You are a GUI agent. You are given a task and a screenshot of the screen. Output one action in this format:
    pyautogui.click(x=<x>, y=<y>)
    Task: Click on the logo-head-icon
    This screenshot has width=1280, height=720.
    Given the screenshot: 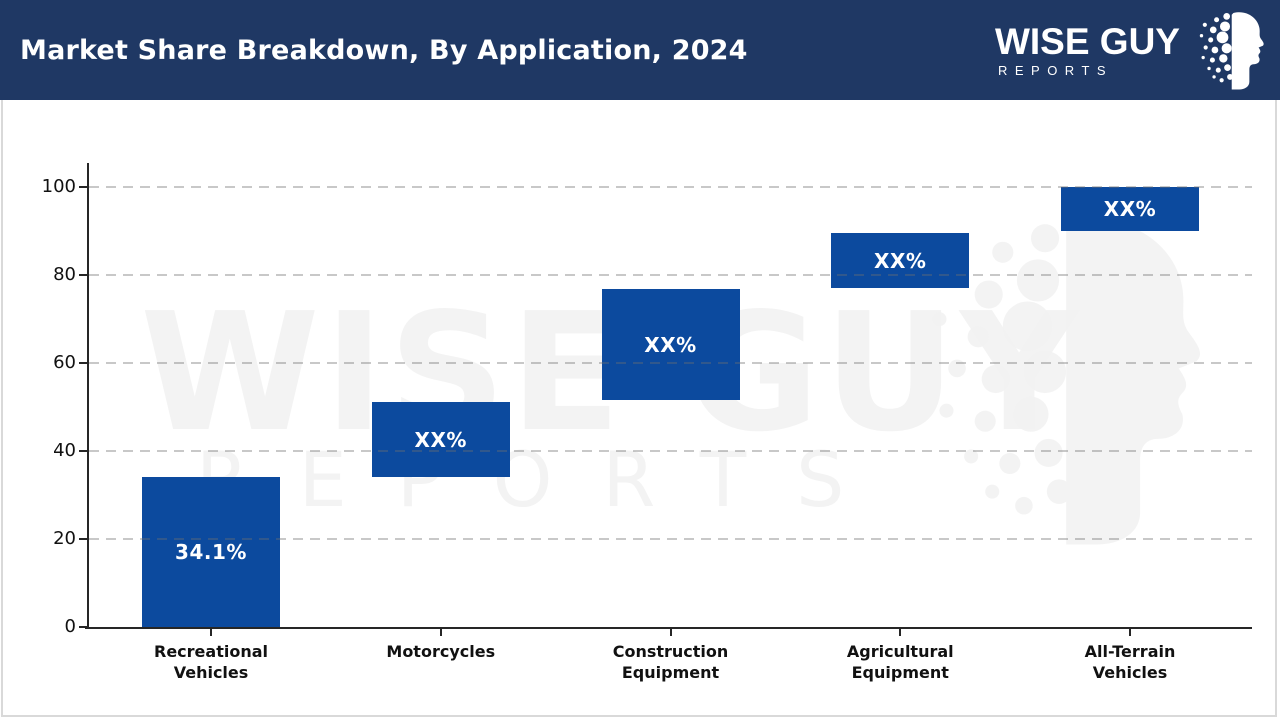 What is the action you would take?
    pyautogui.click(x=1231, y=51)
    